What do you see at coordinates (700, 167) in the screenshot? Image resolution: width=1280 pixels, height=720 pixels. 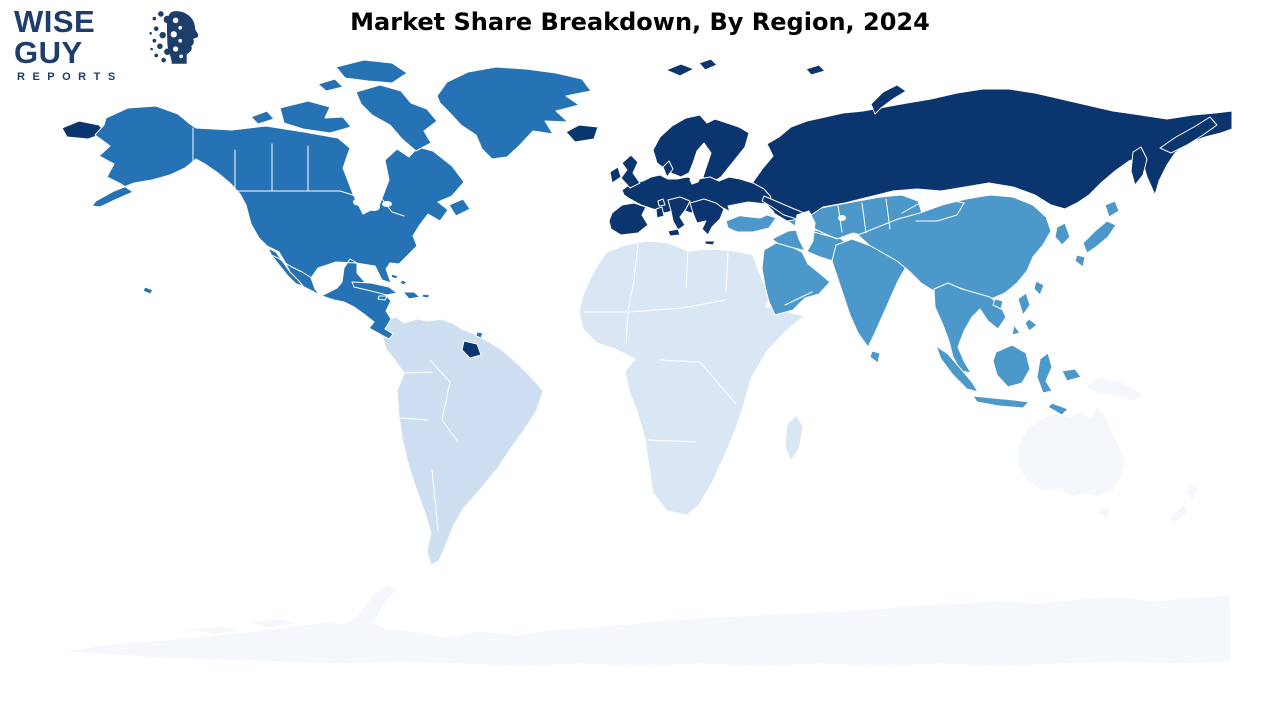 I see `baltic-sea` at bounding box center [700, 167].